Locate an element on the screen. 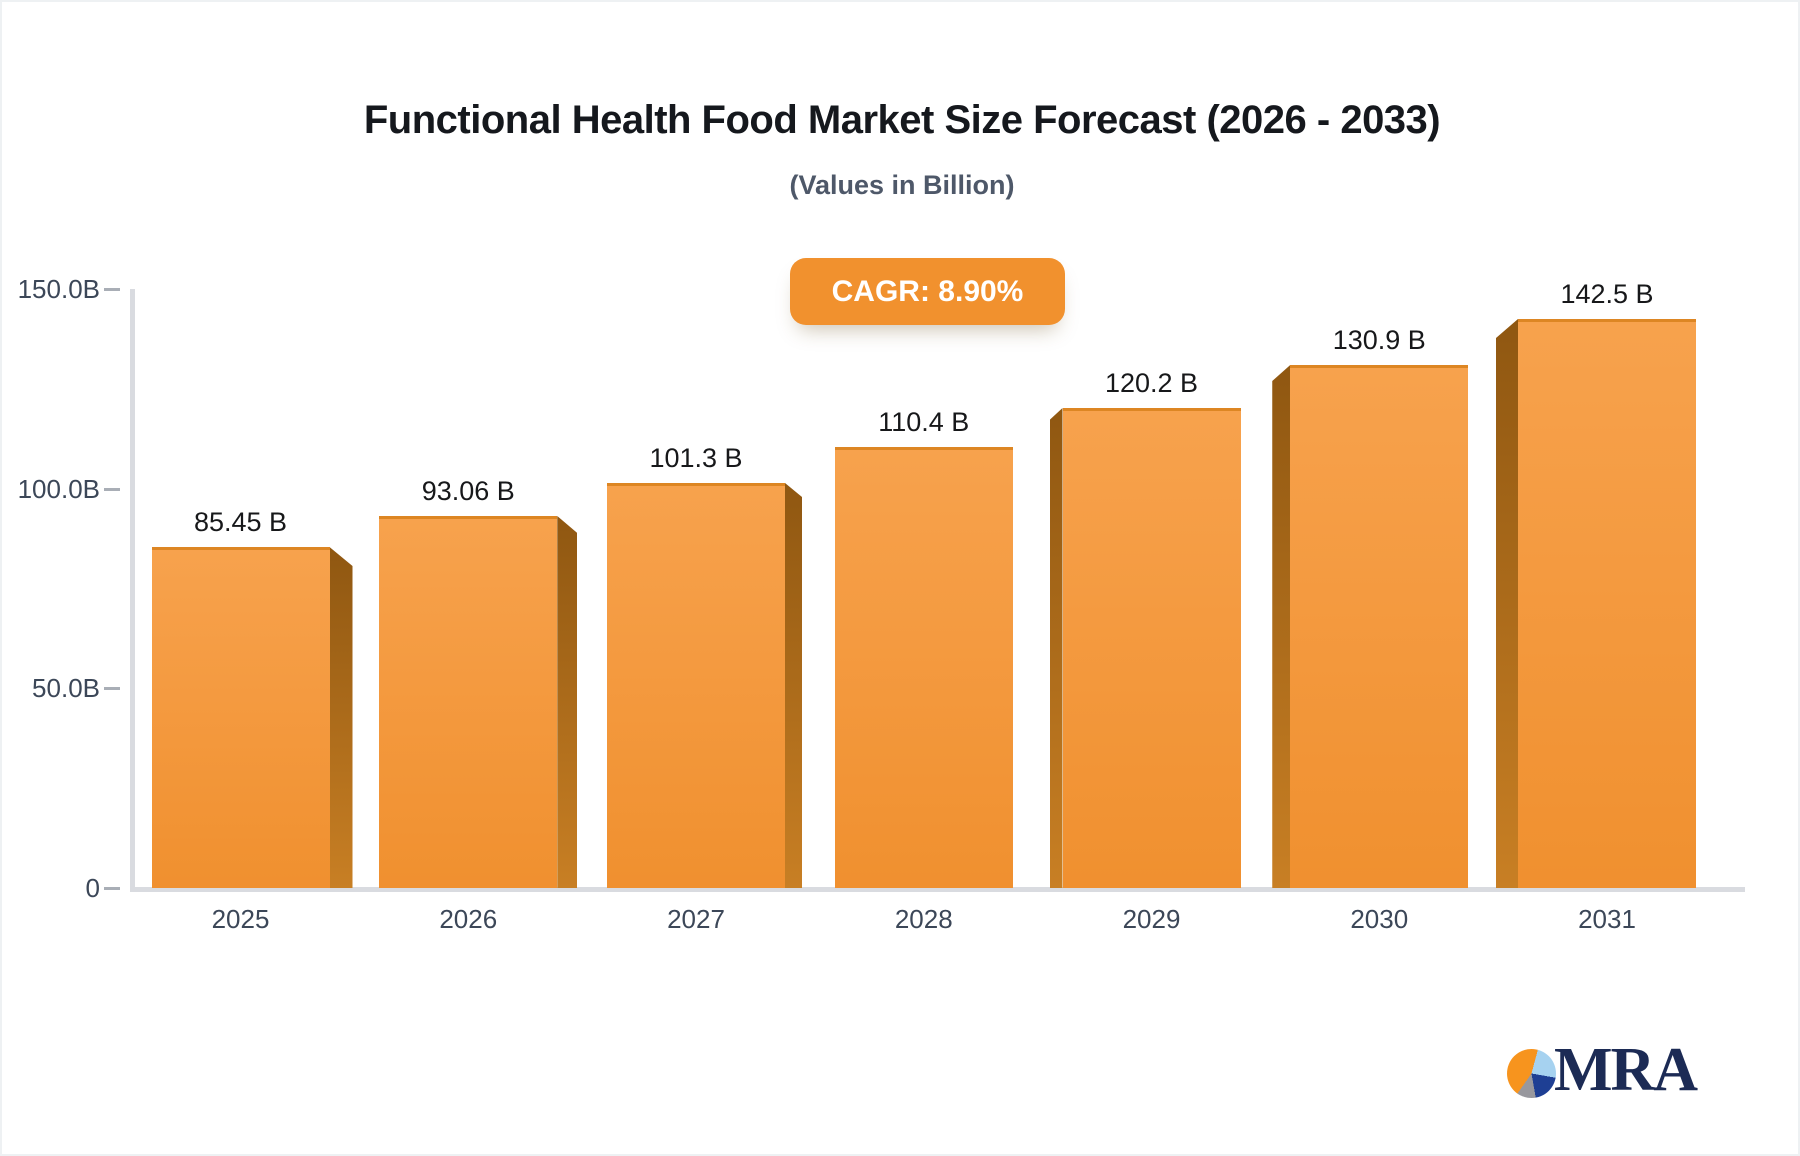  x-axis-line is located at coordinates (937, 889).